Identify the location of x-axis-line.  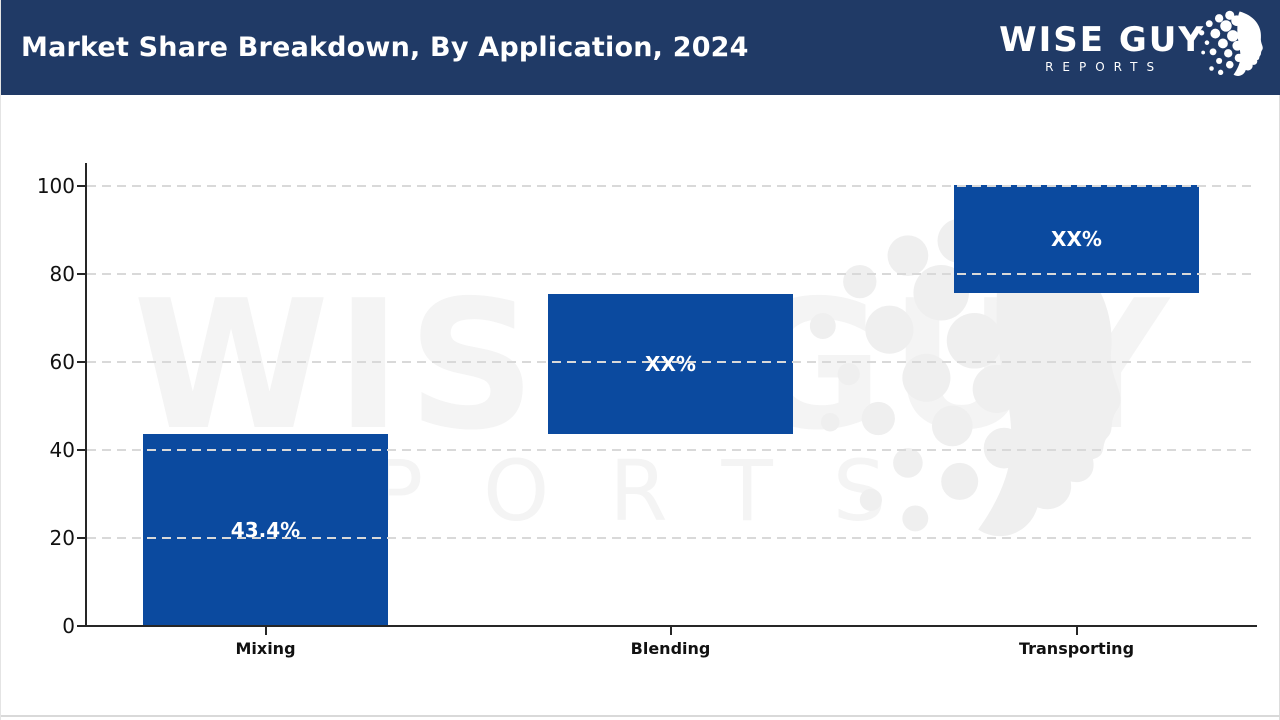
(671, 626).